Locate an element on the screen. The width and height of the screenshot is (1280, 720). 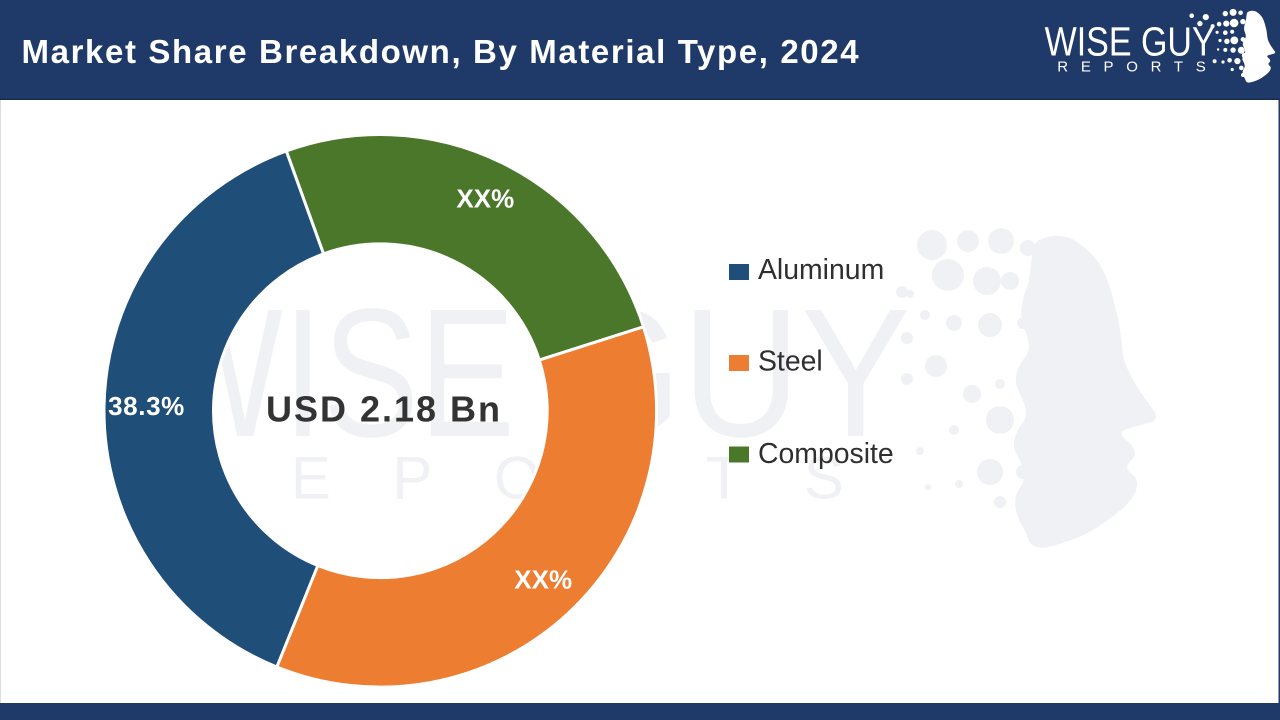
svg-text: 38.3% is located at coordinates (146, 406).